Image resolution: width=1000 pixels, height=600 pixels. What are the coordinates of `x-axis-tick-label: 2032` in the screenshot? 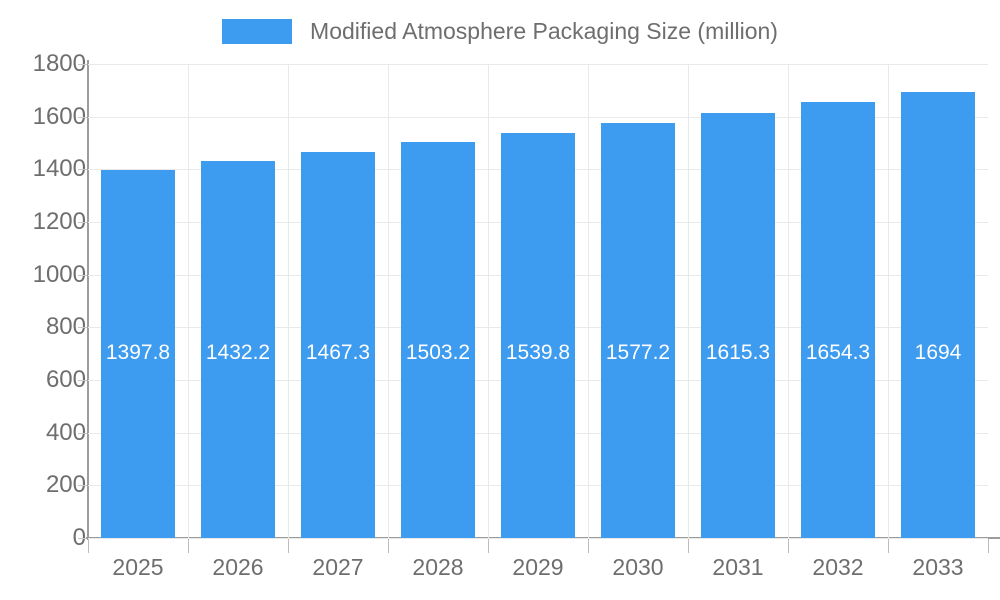 It's located at (838, 567).